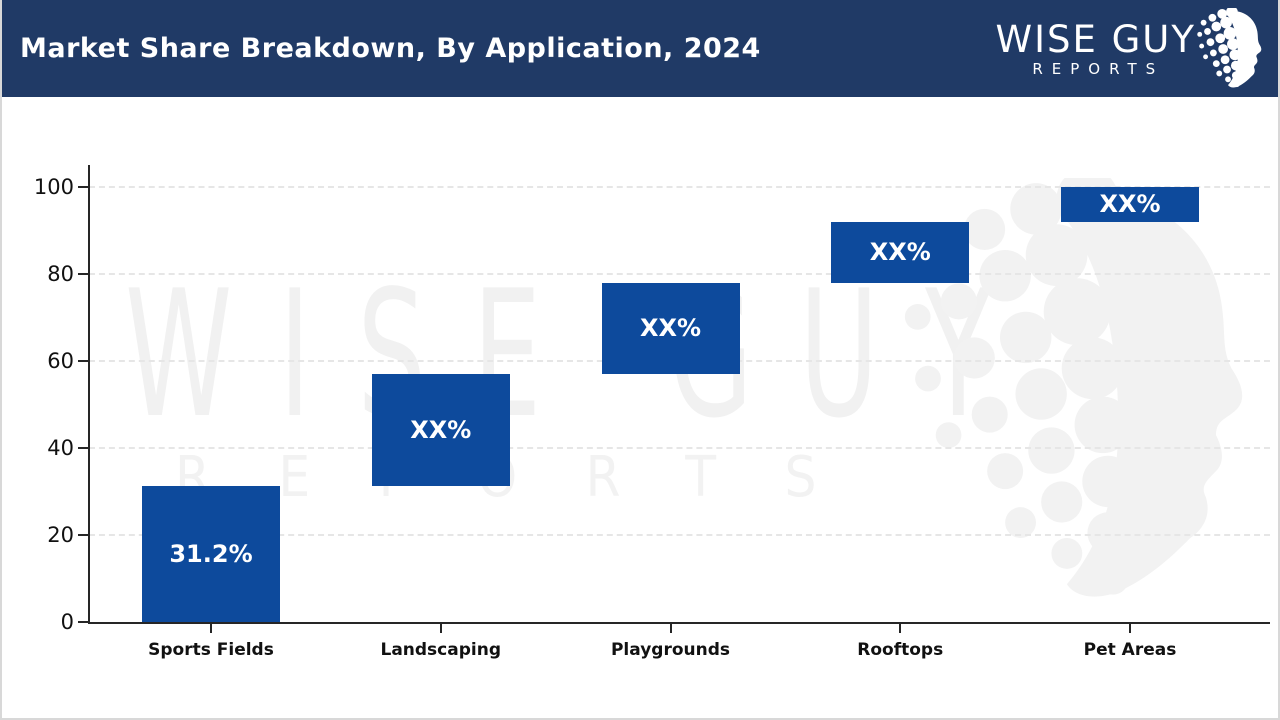  What do you see at coordinates (1098, 68) in the screenshot?
I see `logo-subtext: REPORTS` at bounding box center [1098, 68].